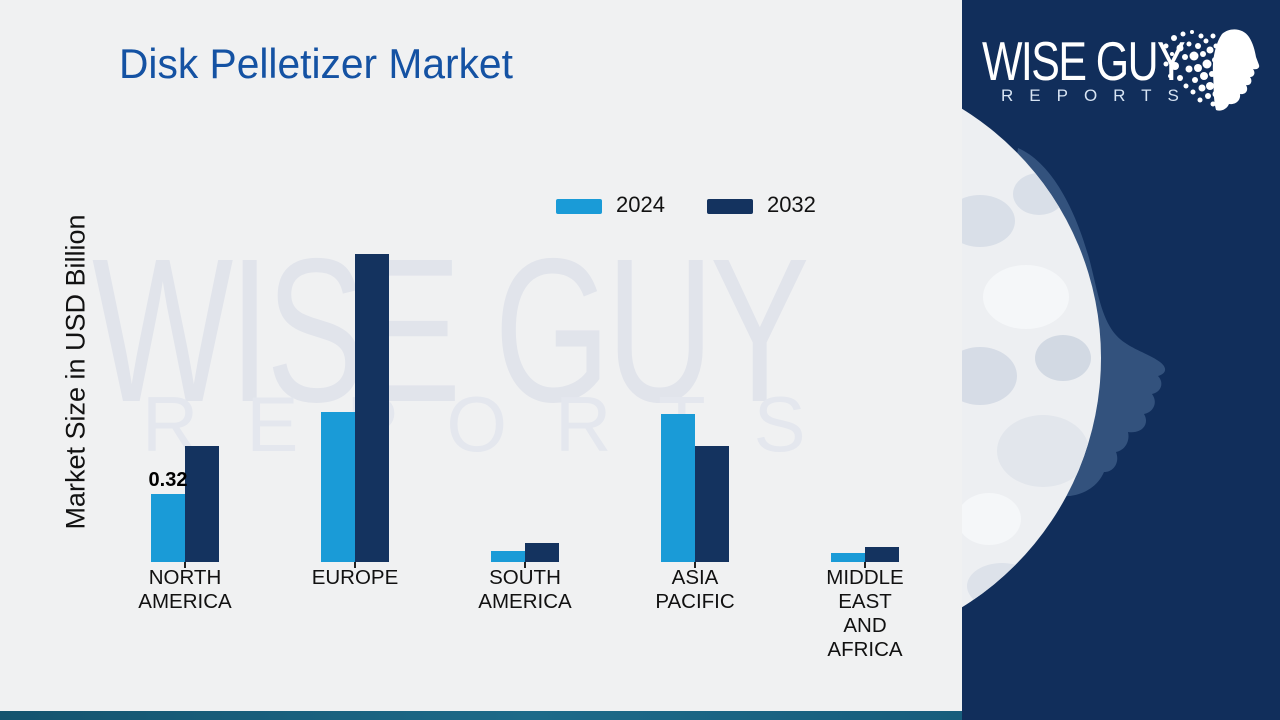 The height and width of the screenshot is (720, 1280). What do you see at coordinates (1084, 61) in the screenshot?
I see `logo-wise-guy-text: WISE GUY` at bounding box center [1084, 61].